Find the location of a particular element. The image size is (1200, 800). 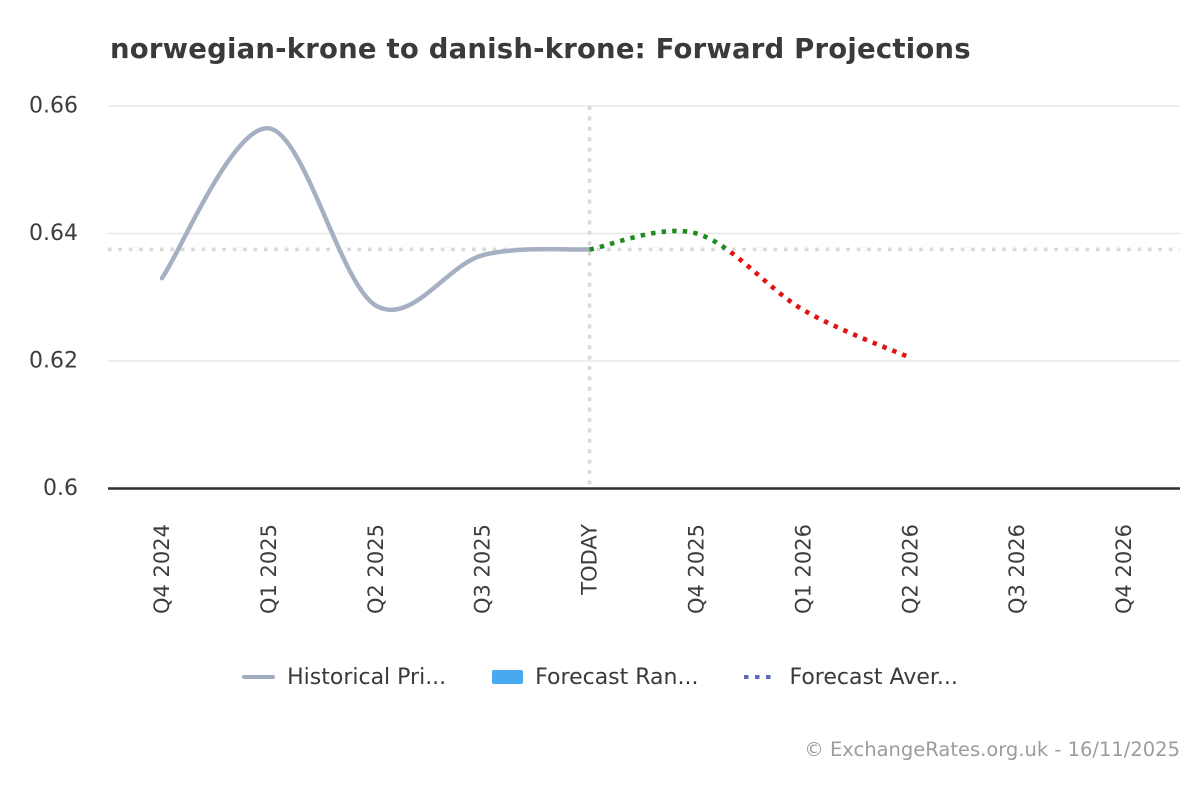

x-tick-label: Q3 2025 is located at coordinates (483, 569).